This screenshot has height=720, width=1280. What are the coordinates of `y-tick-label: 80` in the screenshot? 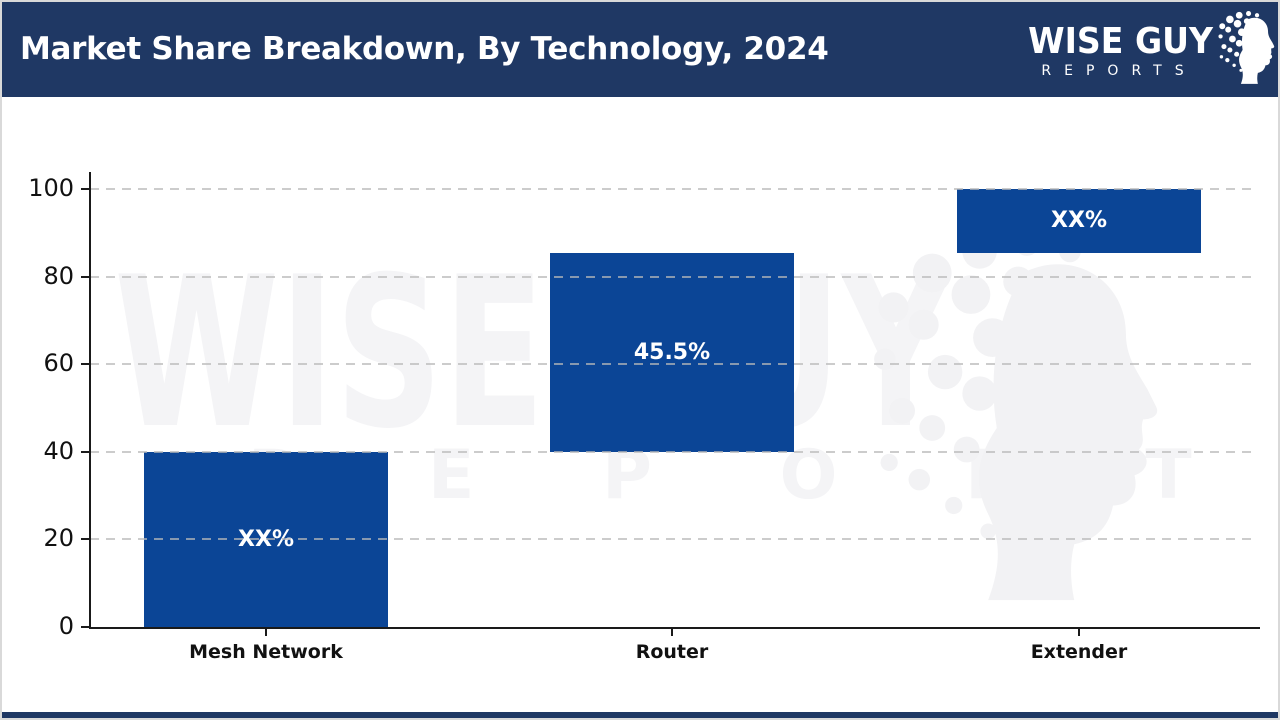 It's located at (58, 275).